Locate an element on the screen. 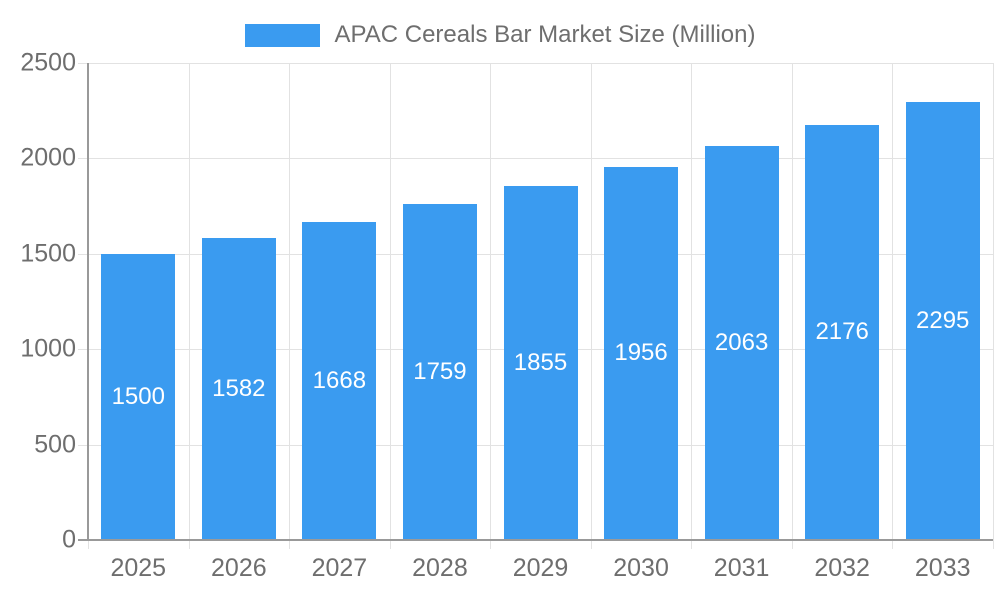 This screenshot has height=600, width=1000. x-tick-label: 2031 is located at coordinates (741, 568).